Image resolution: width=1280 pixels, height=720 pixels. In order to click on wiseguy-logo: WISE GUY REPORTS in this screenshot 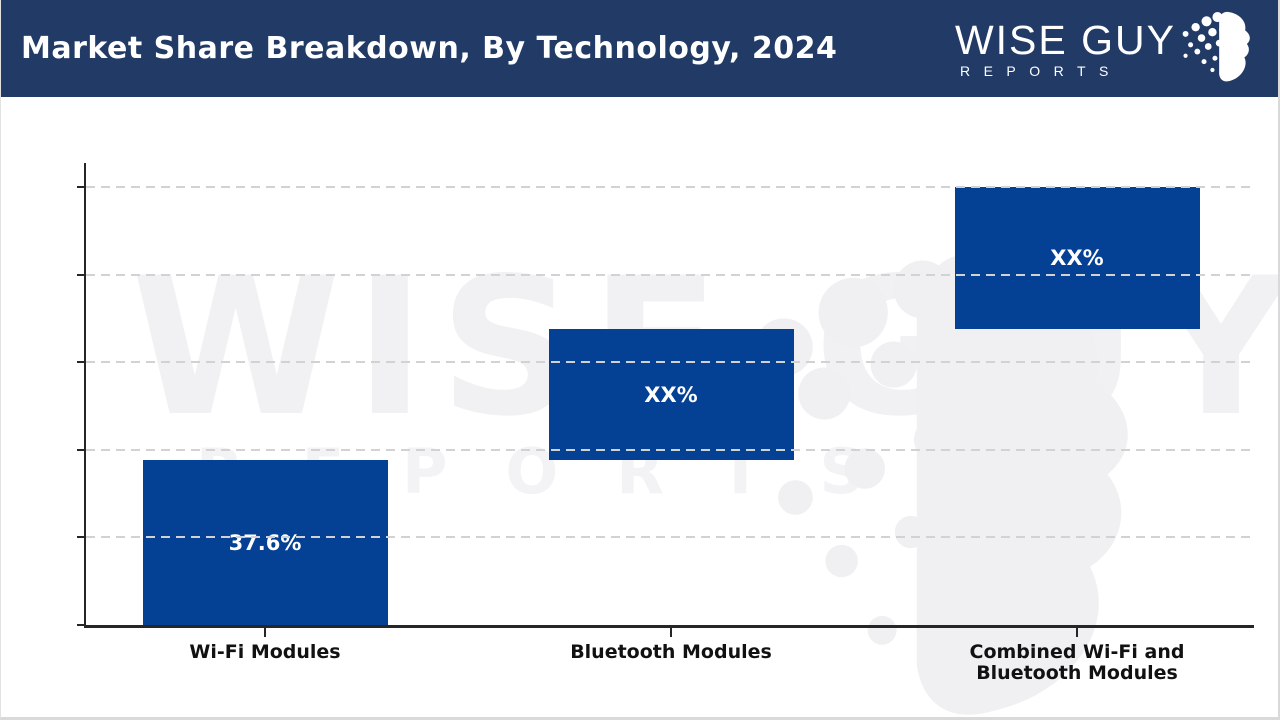, I will do `click(1108, 49)`.